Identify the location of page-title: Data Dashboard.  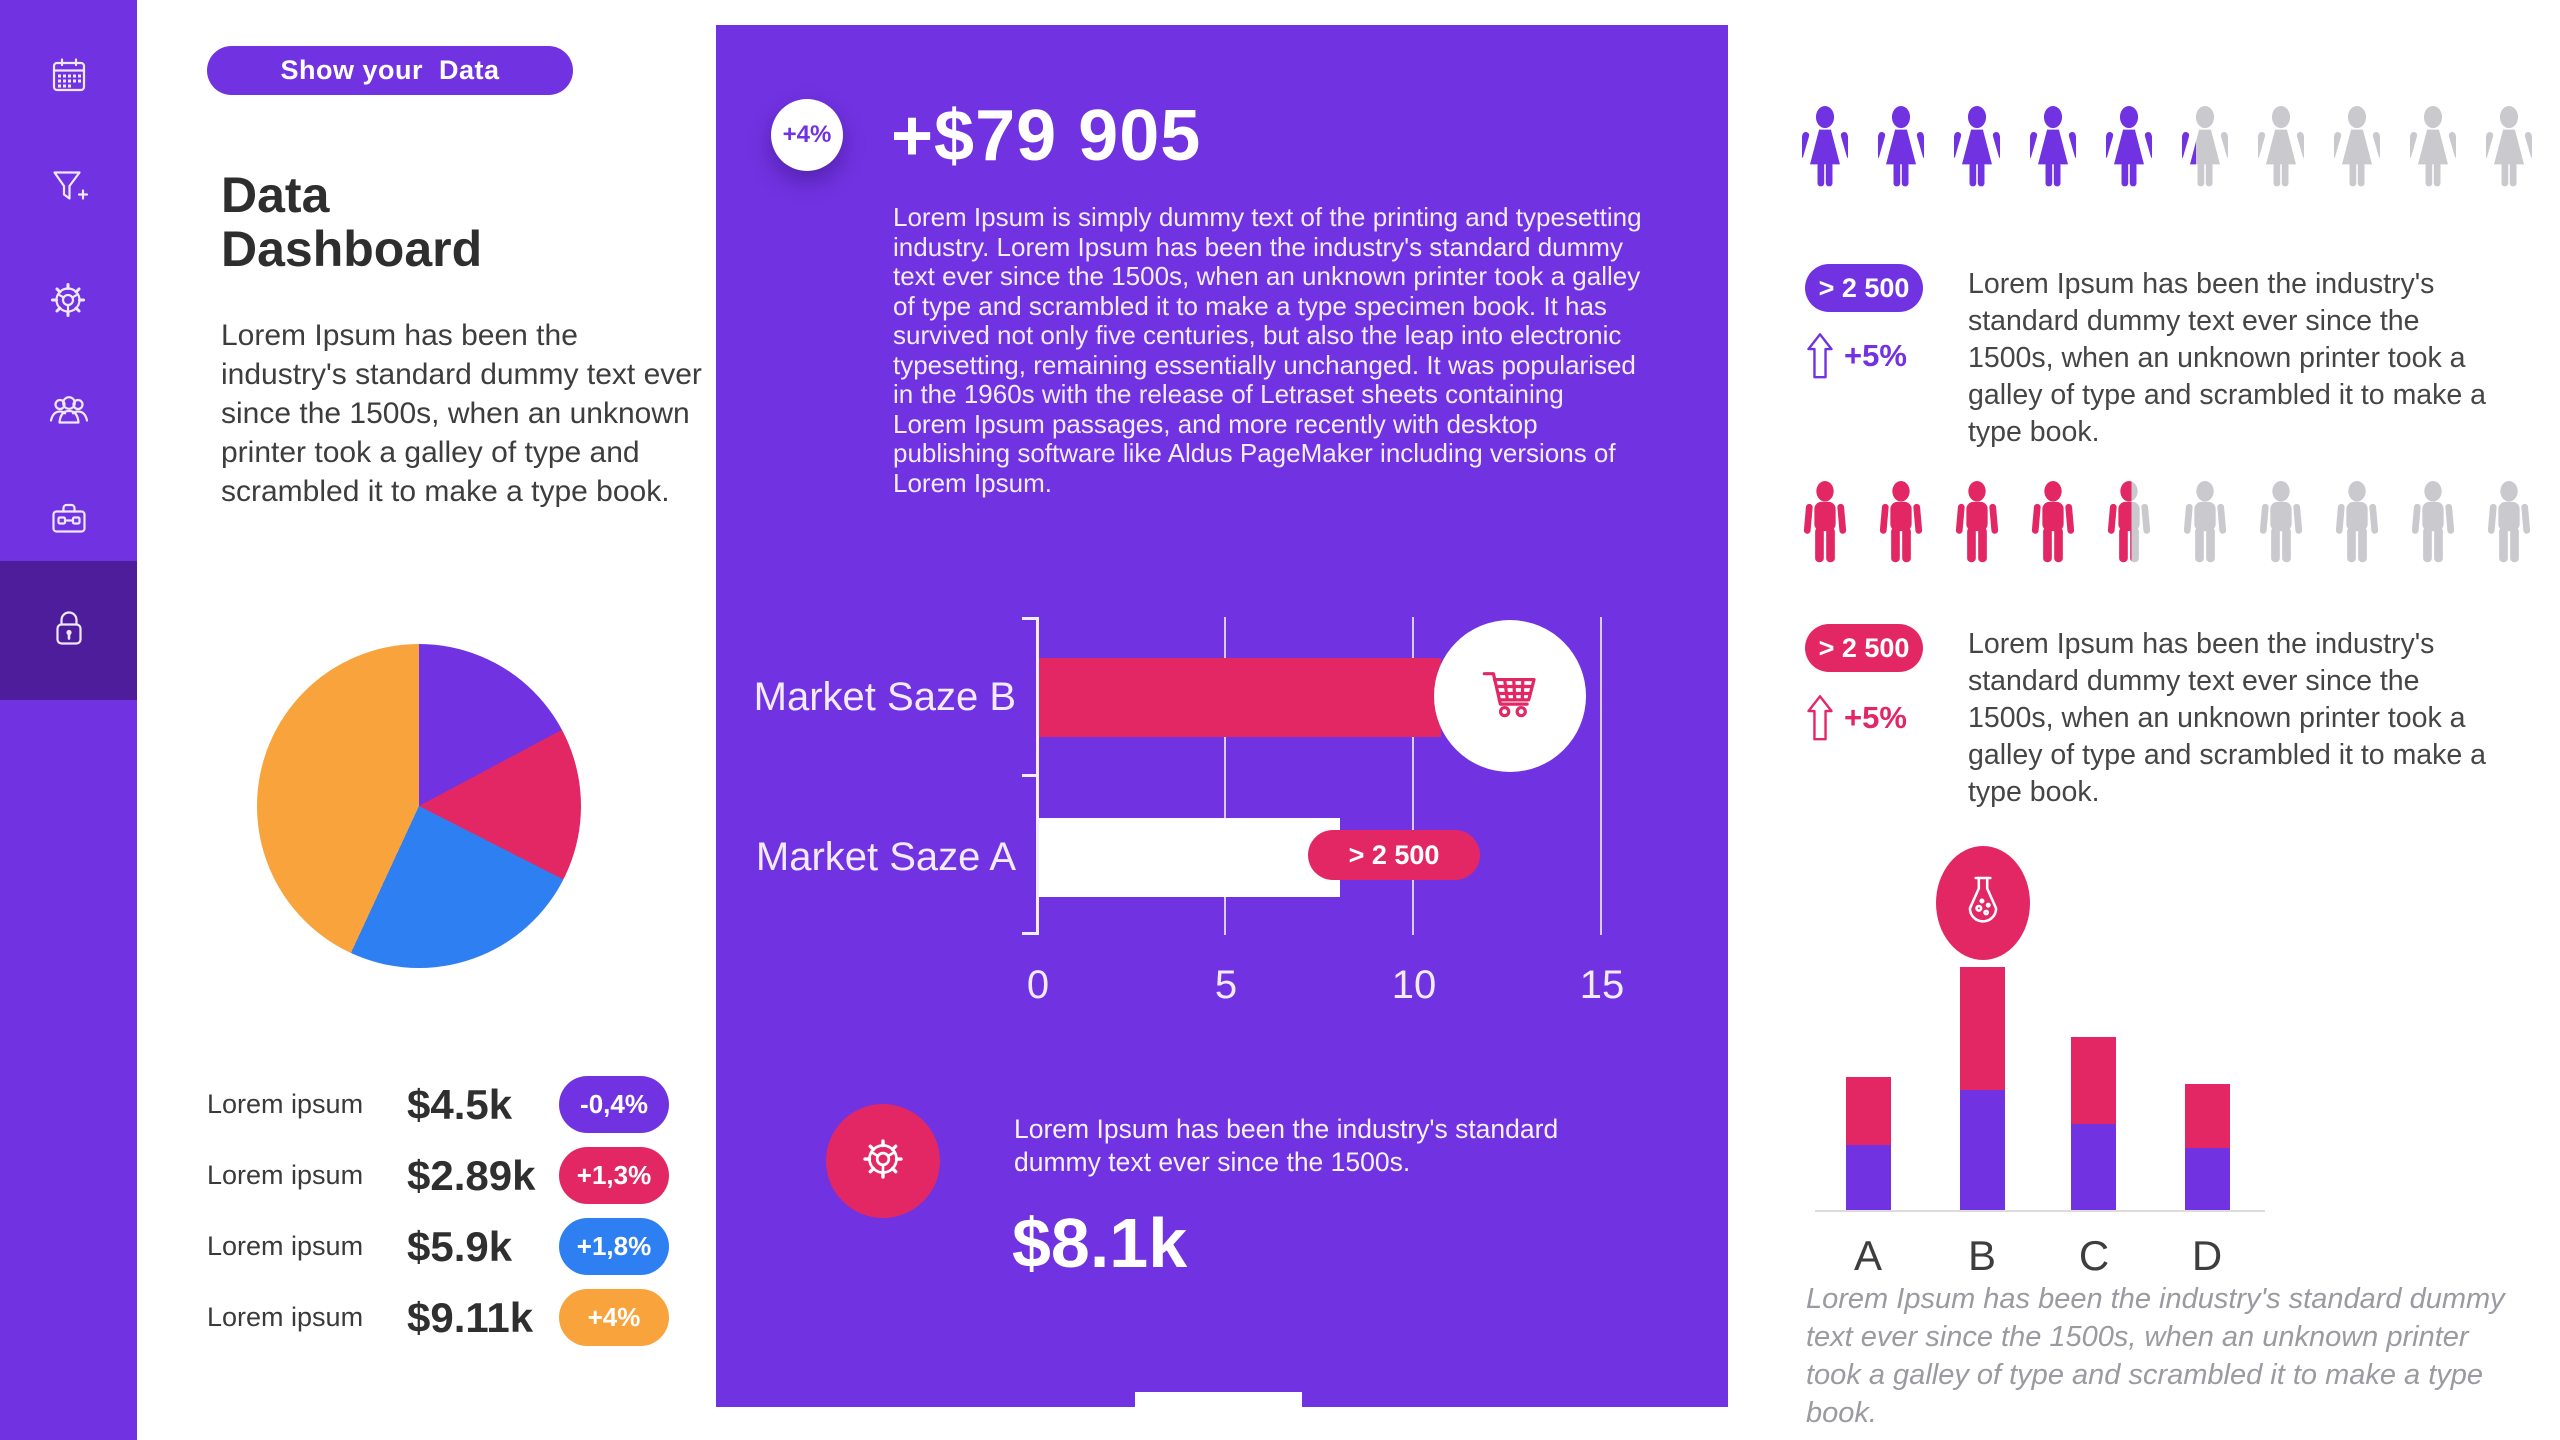
(352, 222).